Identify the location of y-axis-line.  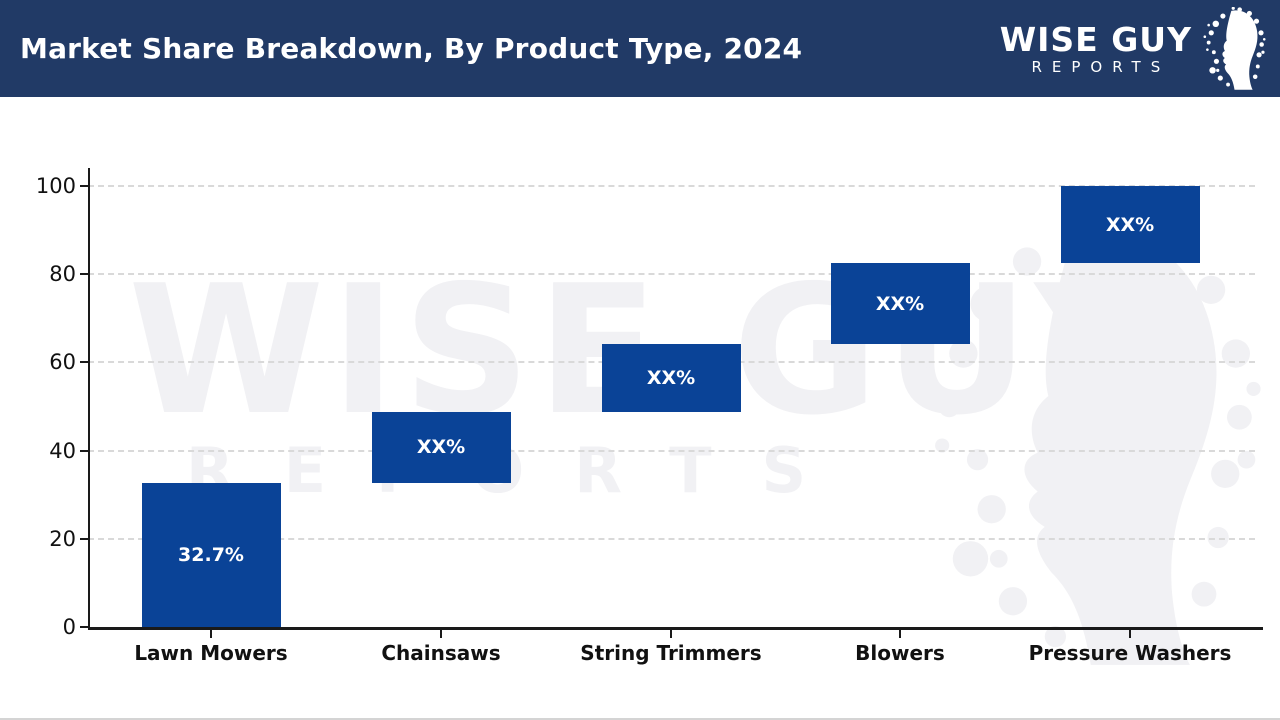
(89, 397).